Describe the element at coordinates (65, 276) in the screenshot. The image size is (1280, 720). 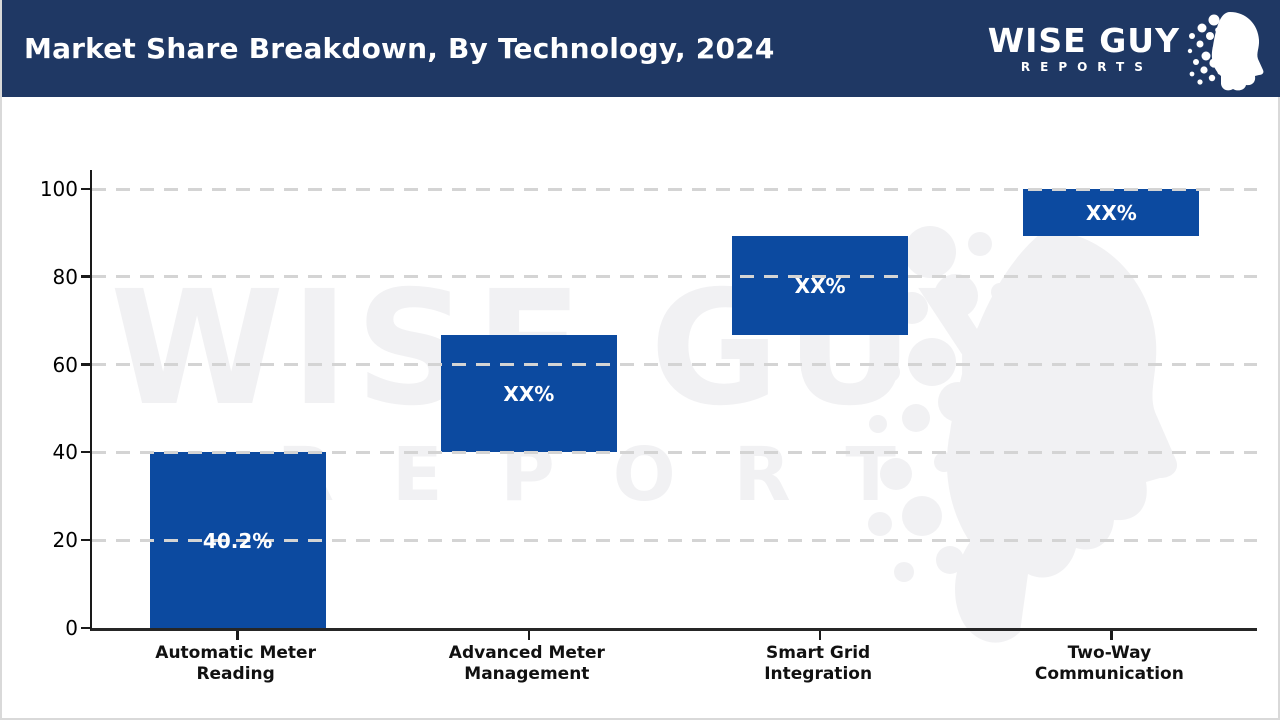
I see `y-tick-label-80: 80` at that location.